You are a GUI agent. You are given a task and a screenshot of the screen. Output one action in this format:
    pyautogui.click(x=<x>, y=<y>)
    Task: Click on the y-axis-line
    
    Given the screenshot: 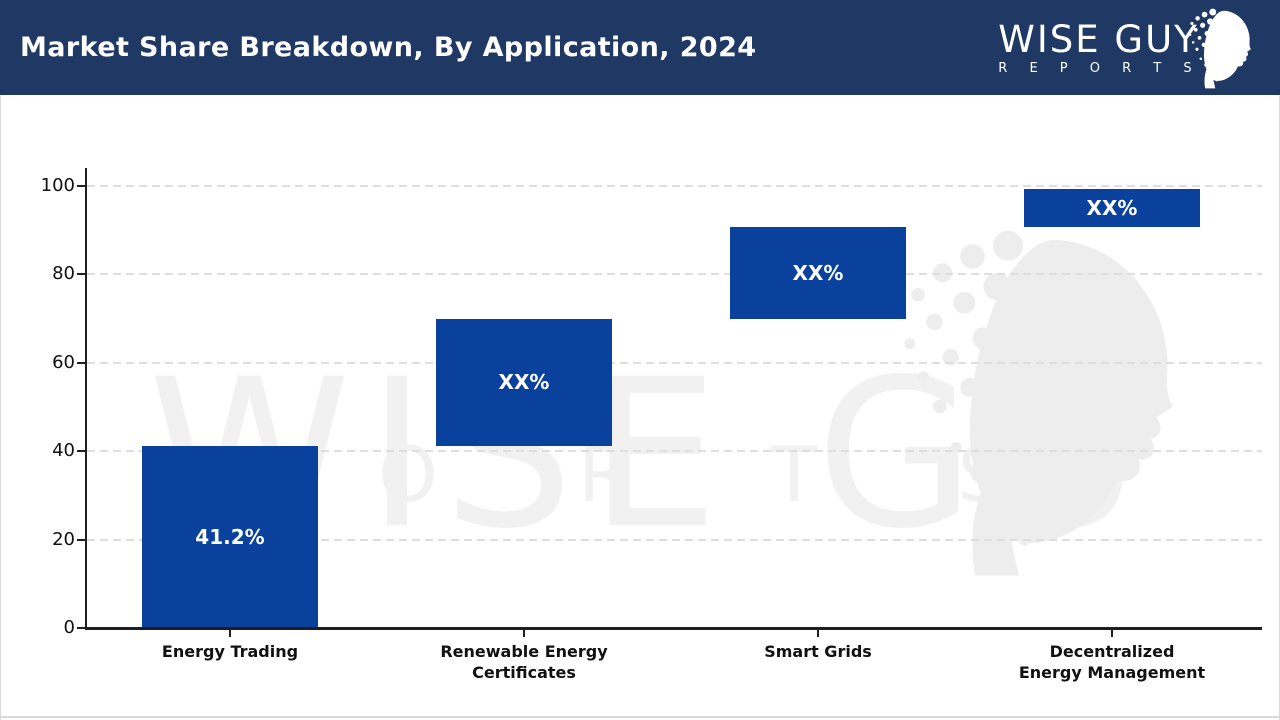 What is the action you would take?
    pyautogui.click(x=86, y=399)
    